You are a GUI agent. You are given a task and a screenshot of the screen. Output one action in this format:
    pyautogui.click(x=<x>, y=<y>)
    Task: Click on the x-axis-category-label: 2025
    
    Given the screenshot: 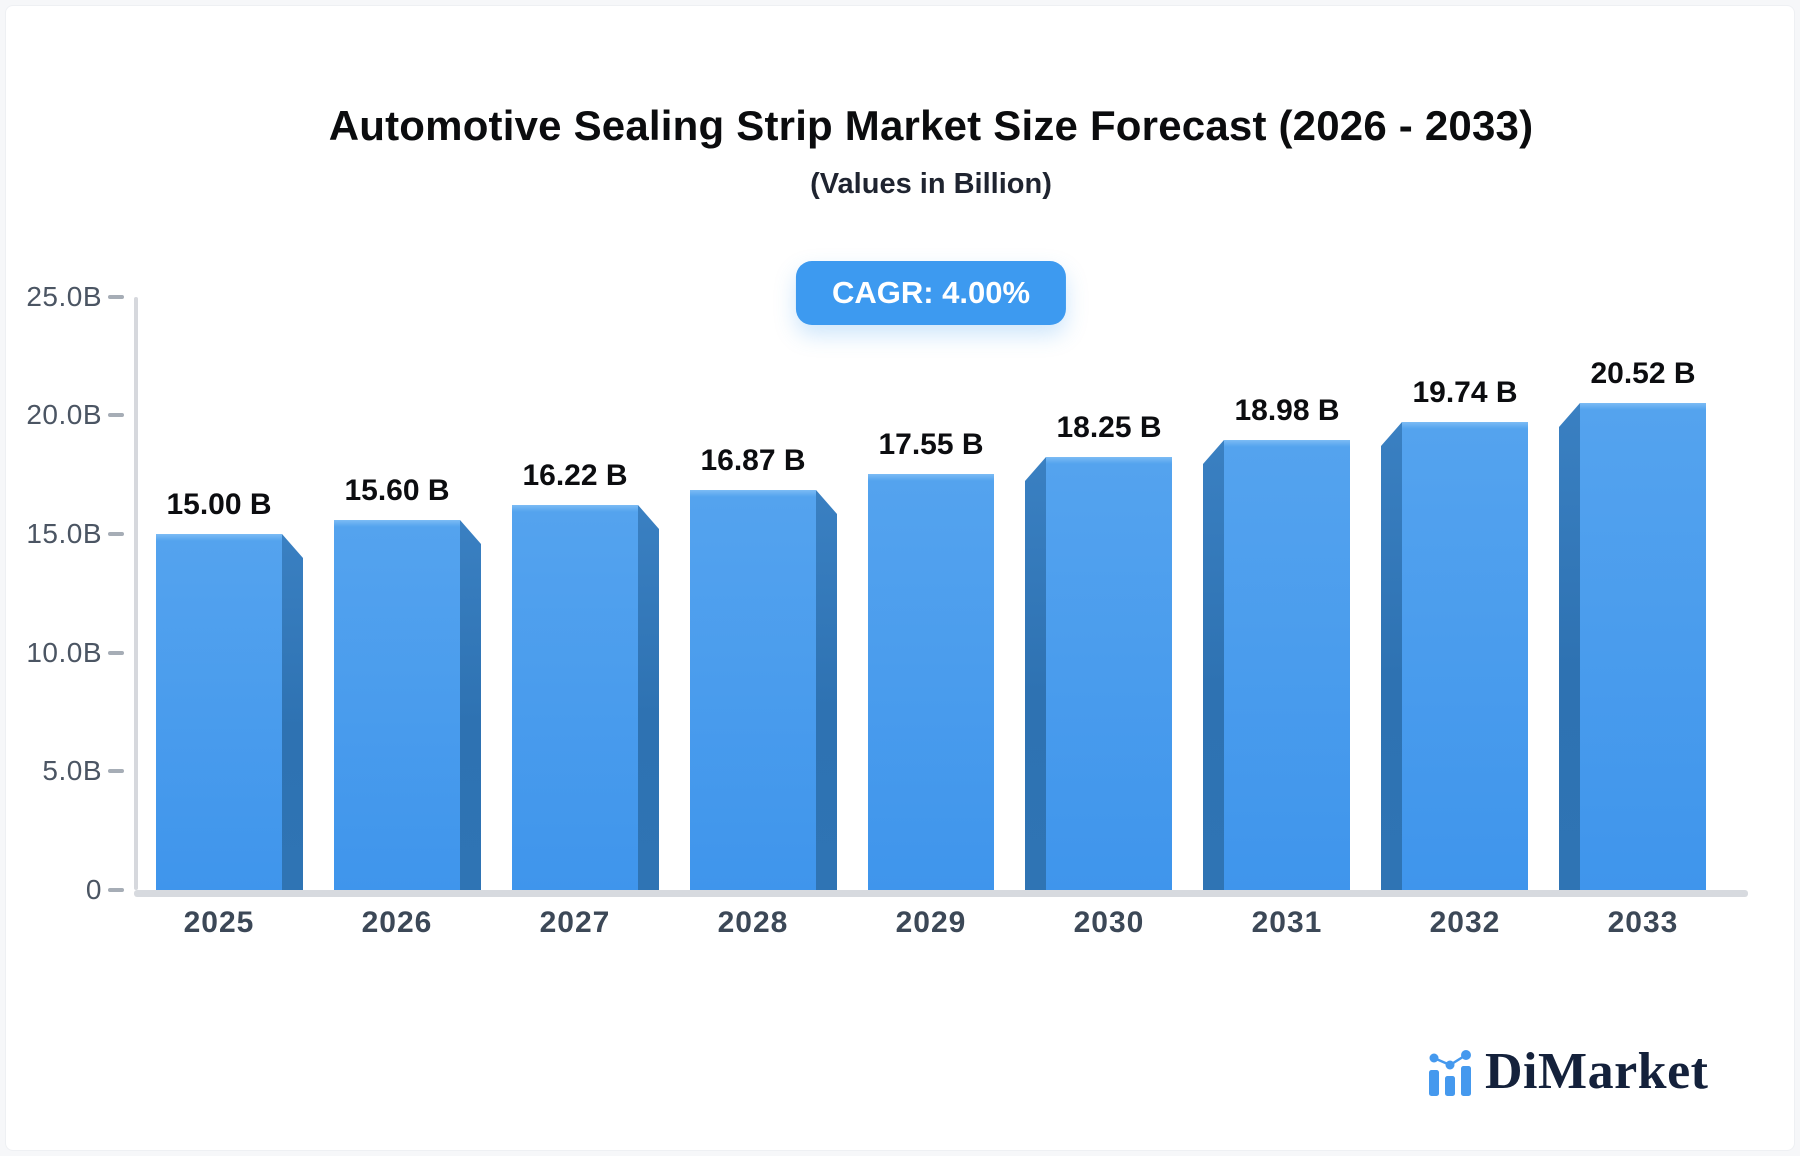 What is the action you would take?
    pyautogui.click(x=219, y=922)
    